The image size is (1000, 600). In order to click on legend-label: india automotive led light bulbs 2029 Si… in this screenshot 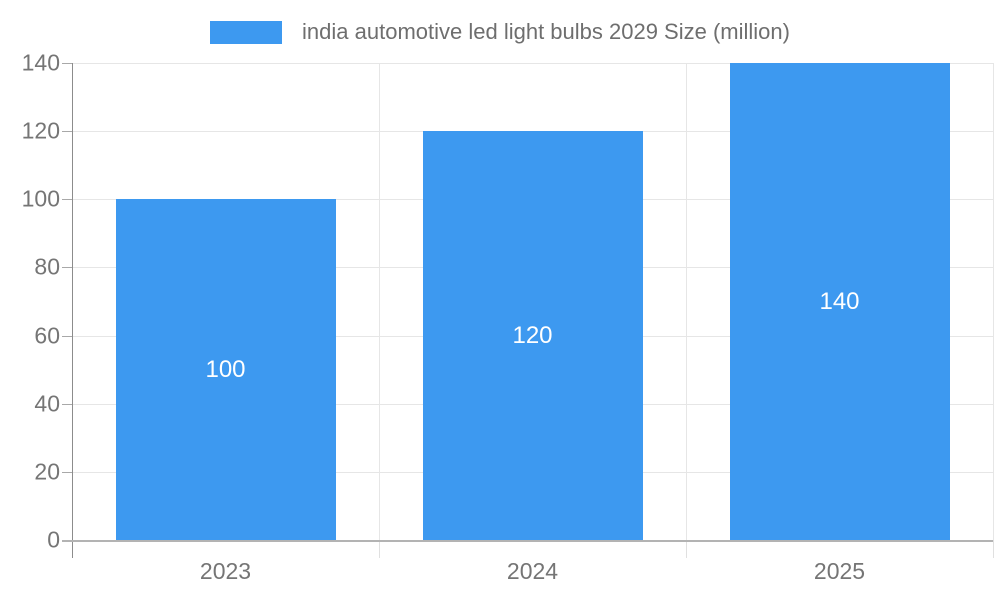, I will do `click(546, 31)`.